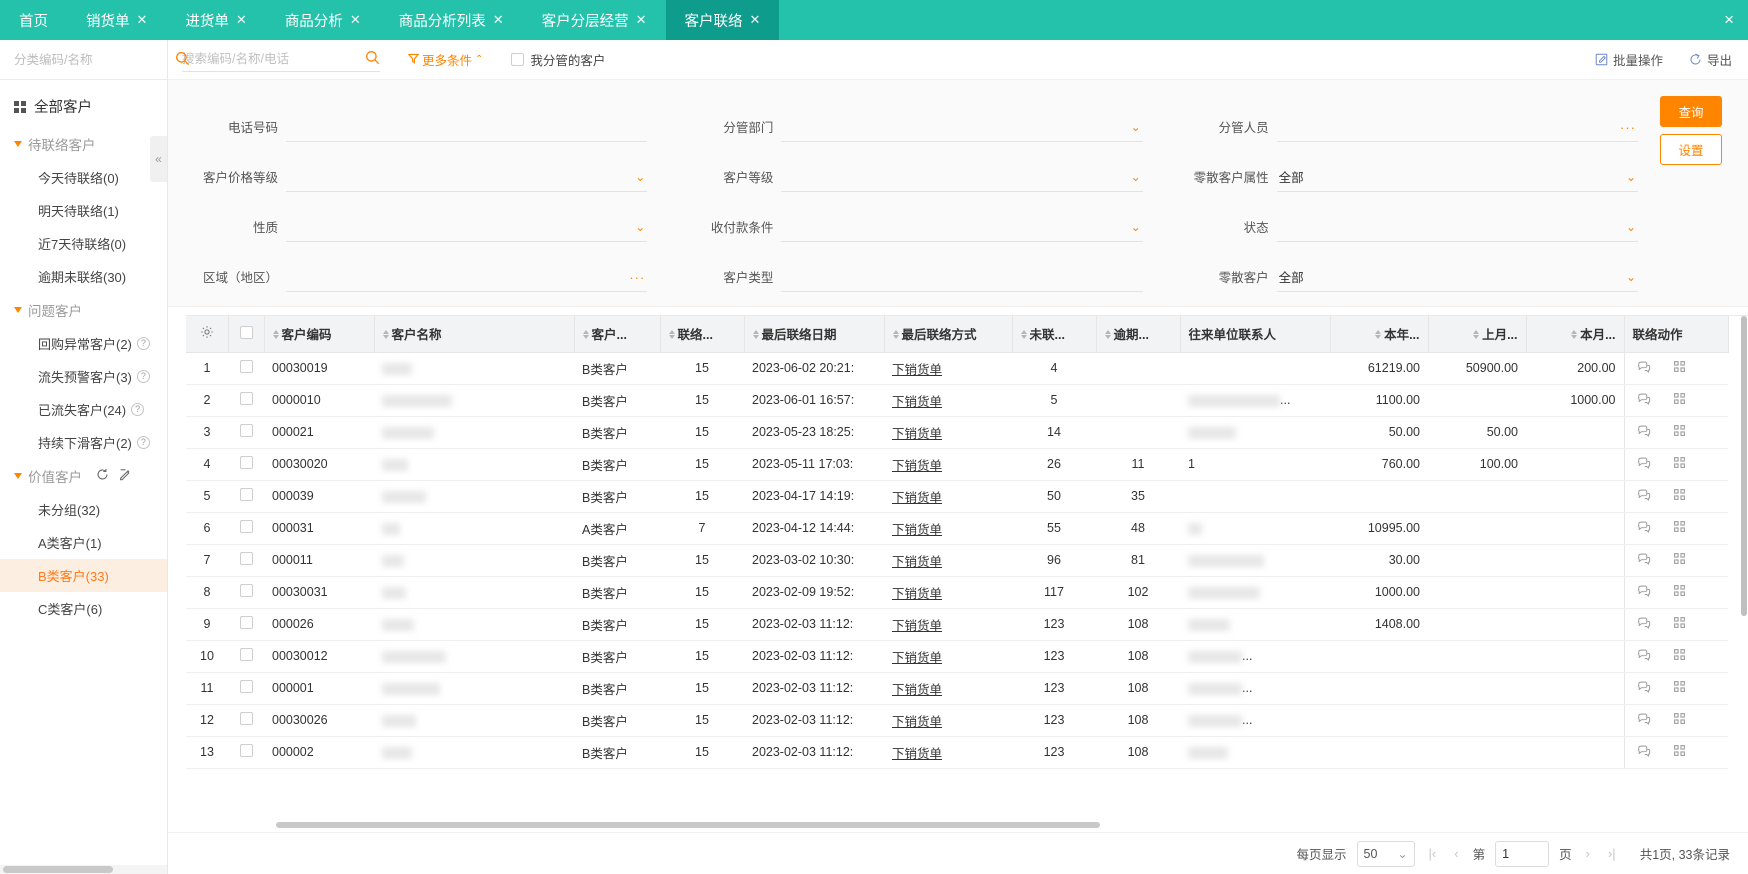 The image size is (1748, 874). What do you see at coordinates (1456, 853) in the screenshot?
I see `prev-page-icon: ‹` at bounding box center [1456, 853].